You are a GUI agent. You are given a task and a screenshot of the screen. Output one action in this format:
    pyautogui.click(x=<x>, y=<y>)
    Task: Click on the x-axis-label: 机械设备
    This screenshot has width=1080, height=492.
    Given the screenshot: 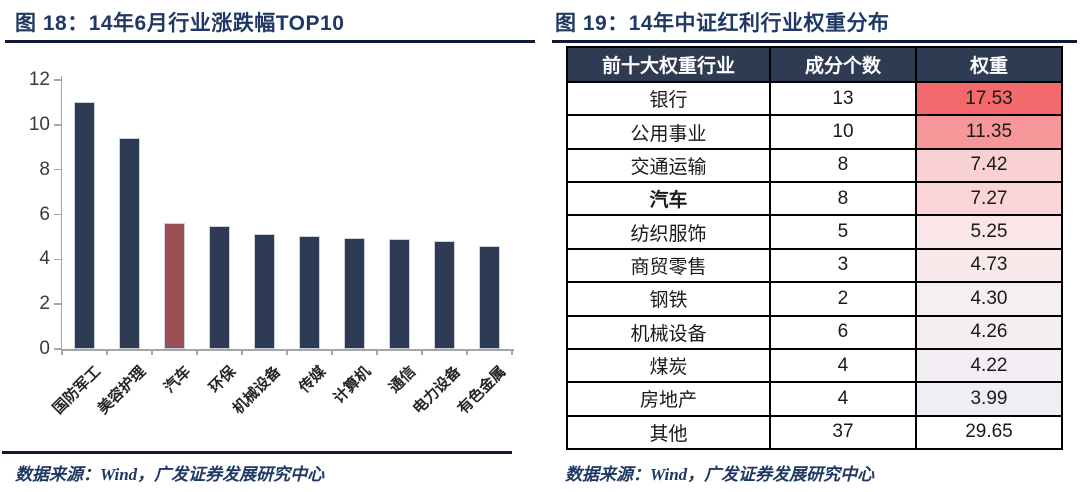 What is the action you would take?
    pyautogui.click(x=257, y=390)
    